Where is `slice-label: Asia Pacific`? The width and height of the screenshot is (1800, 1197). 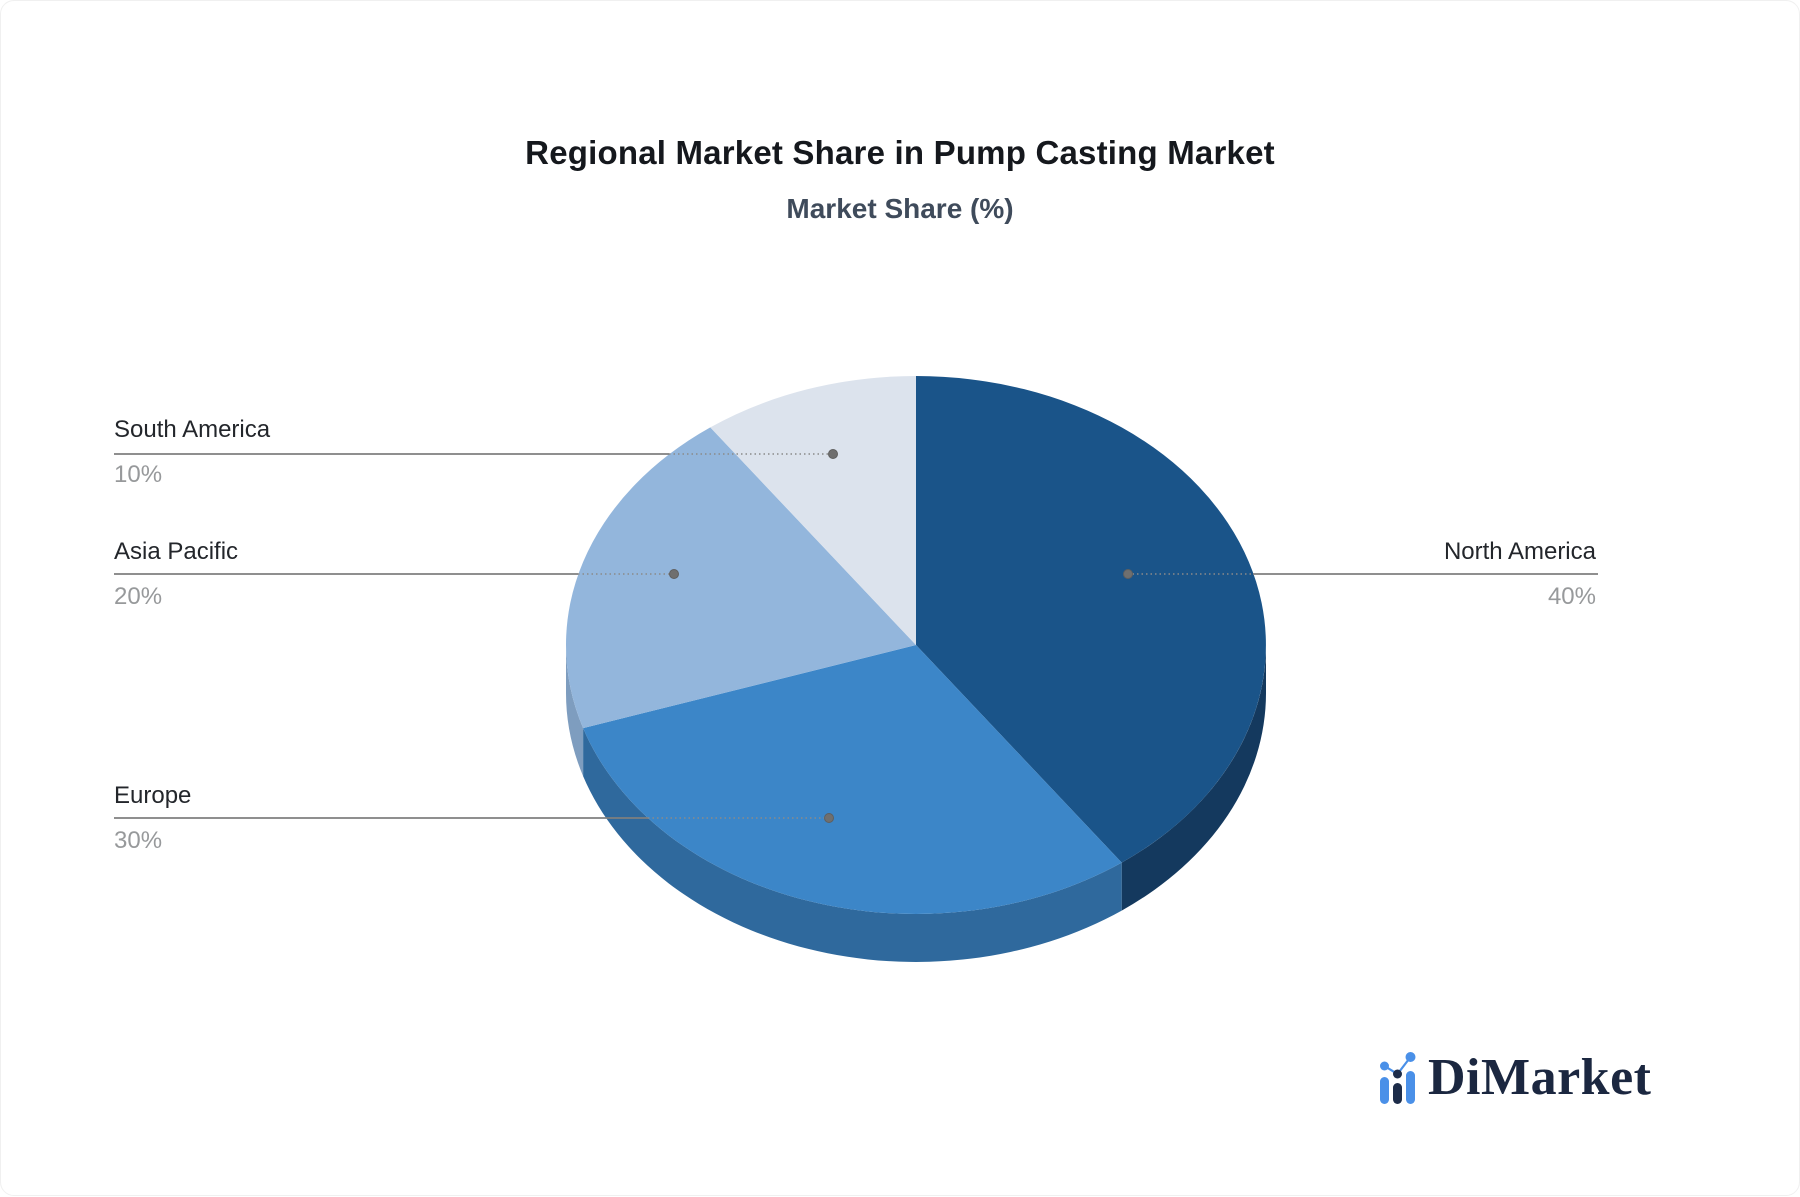 slice-label: Asia Pacific is located at coordinates (176, 551).